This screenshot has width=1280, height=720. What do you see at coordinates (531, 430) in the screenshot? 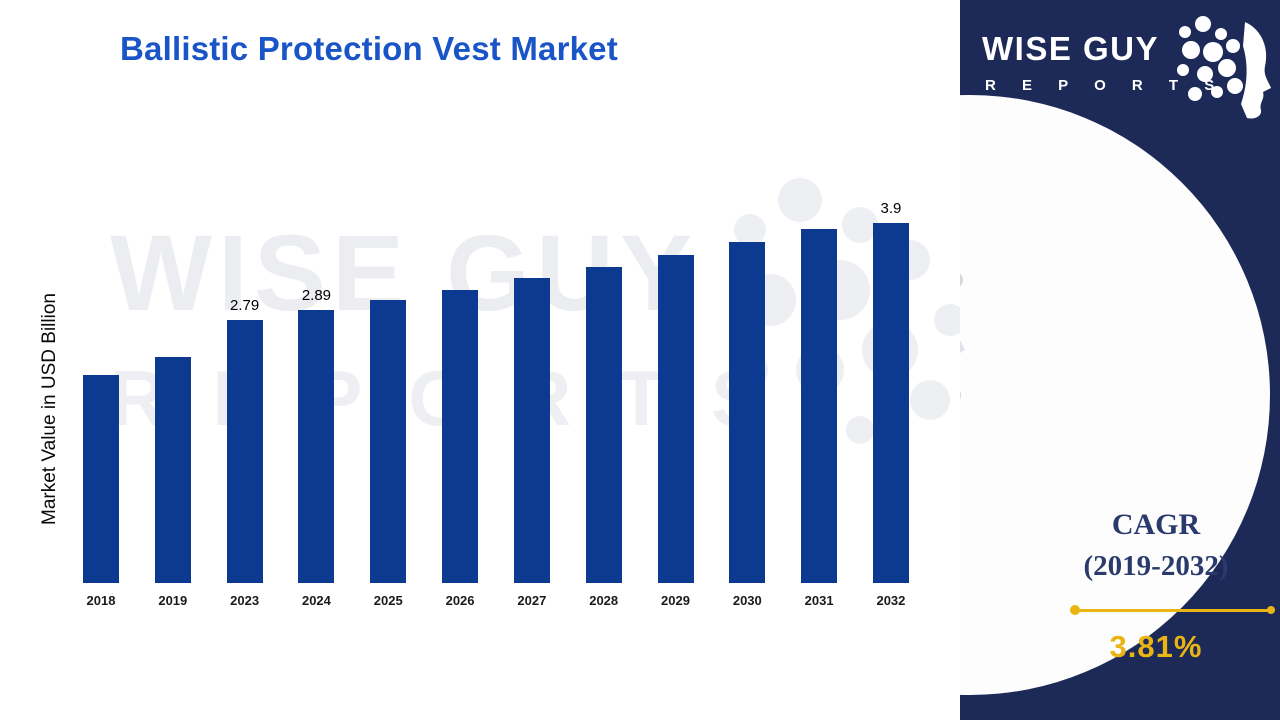
I see `bar-2027` at bounding box center [531, 430].